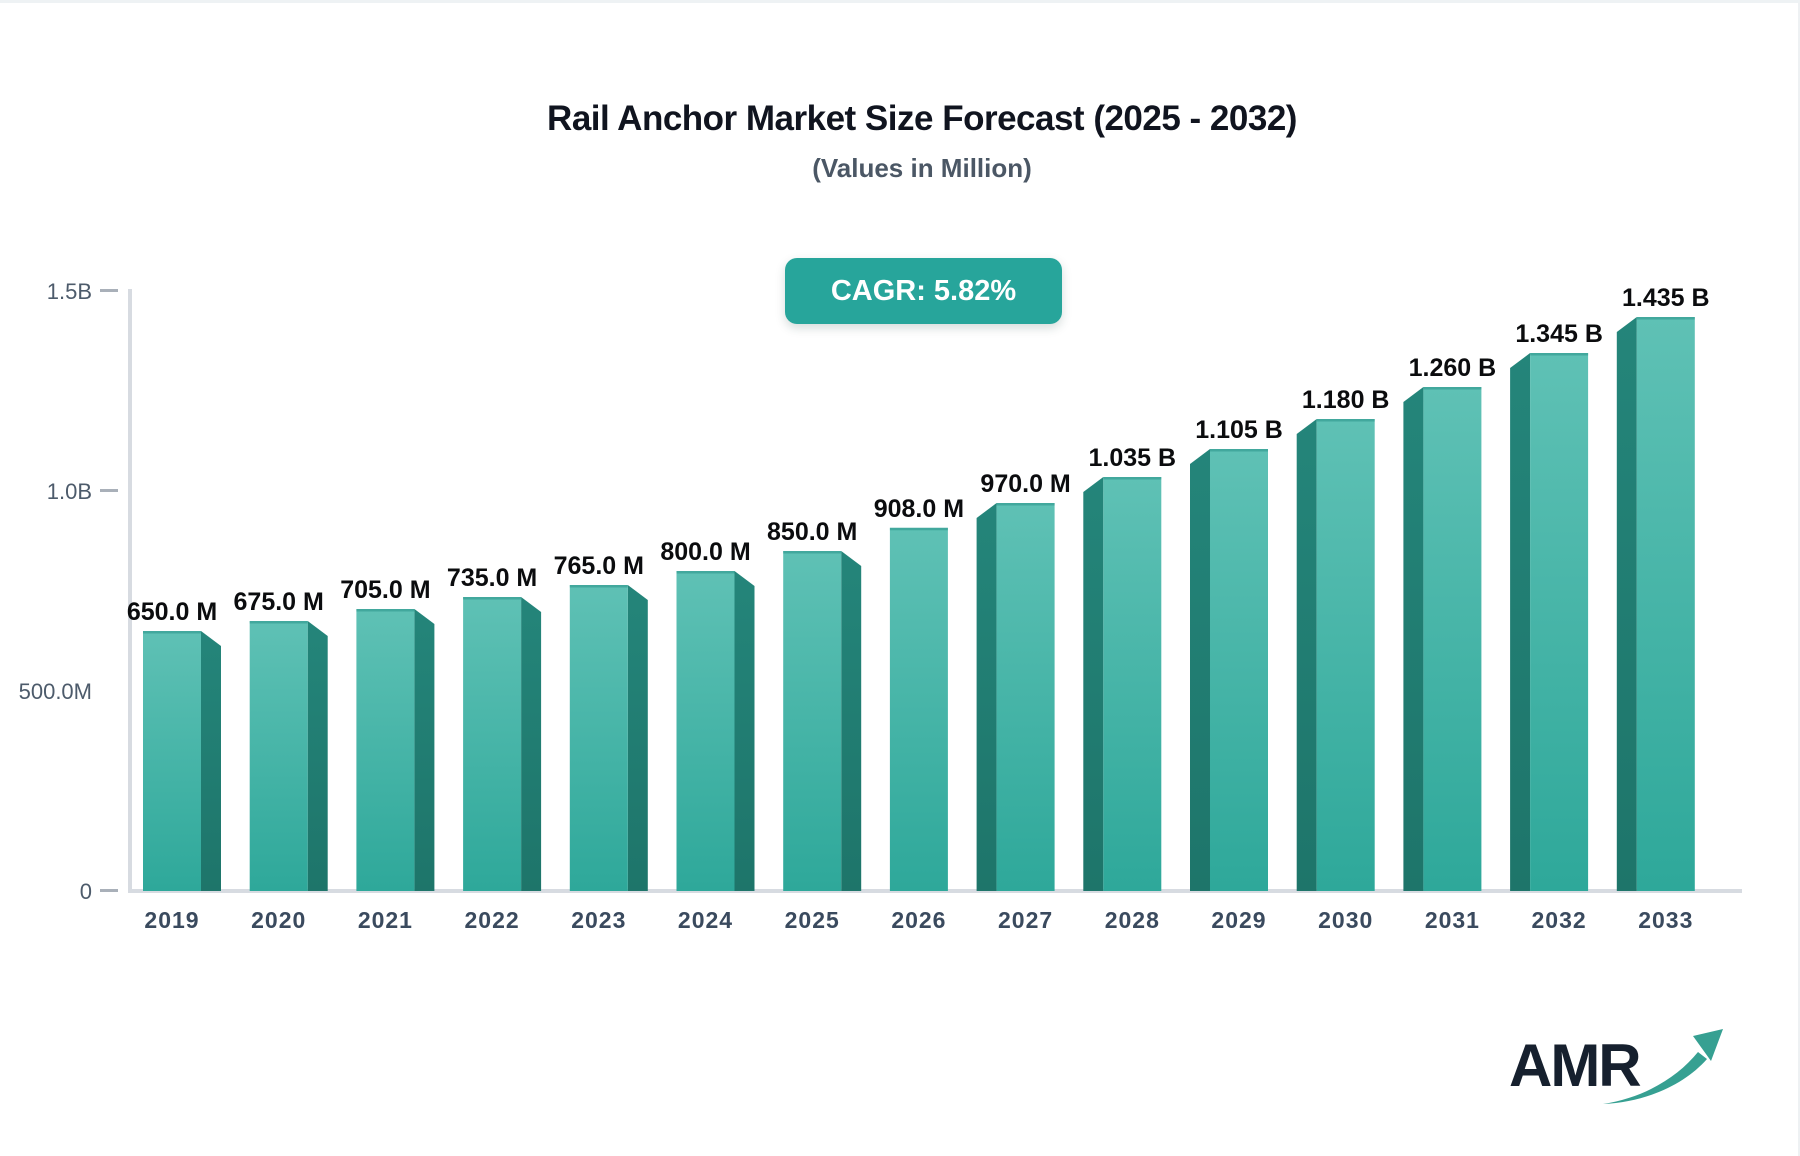 The image size is (1800, 1156). What do you see at coordinates (387, 754) in the screenshot?
I see `bar-group-2021: 705.0 M 2021` at bounding box center [387, 754].